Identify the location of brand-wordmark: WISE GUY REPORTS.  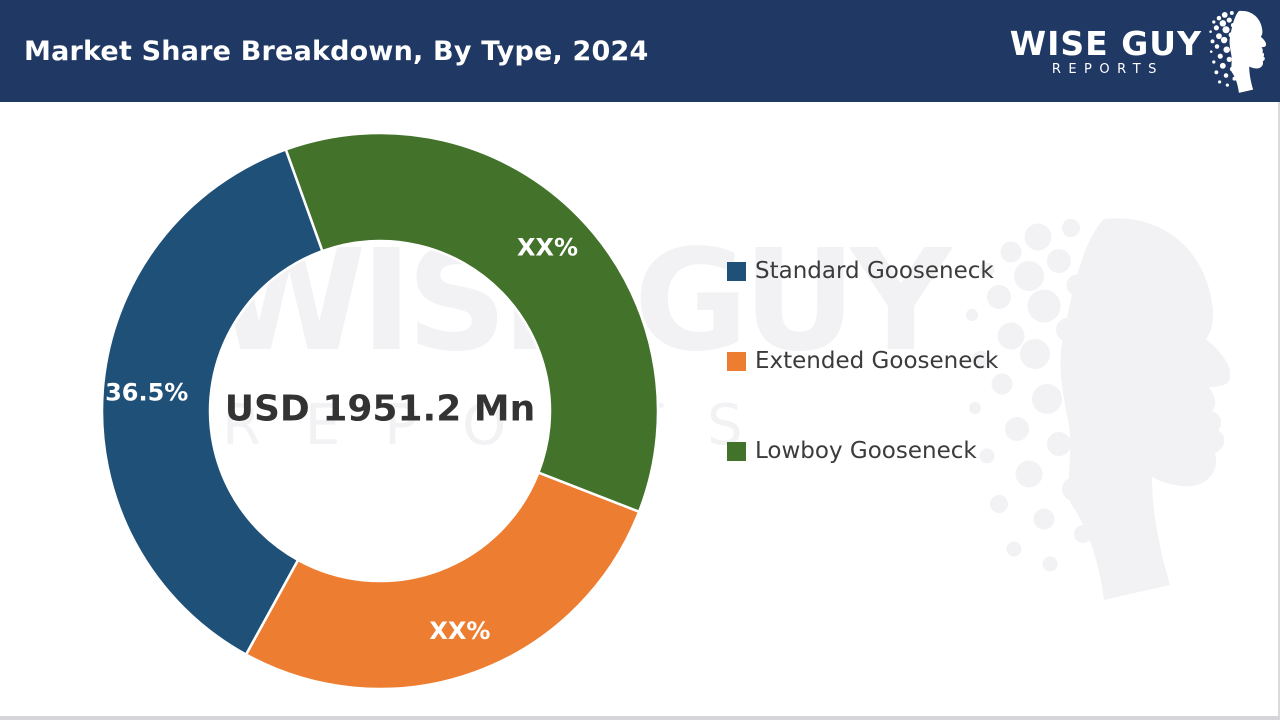
(1106, 51).